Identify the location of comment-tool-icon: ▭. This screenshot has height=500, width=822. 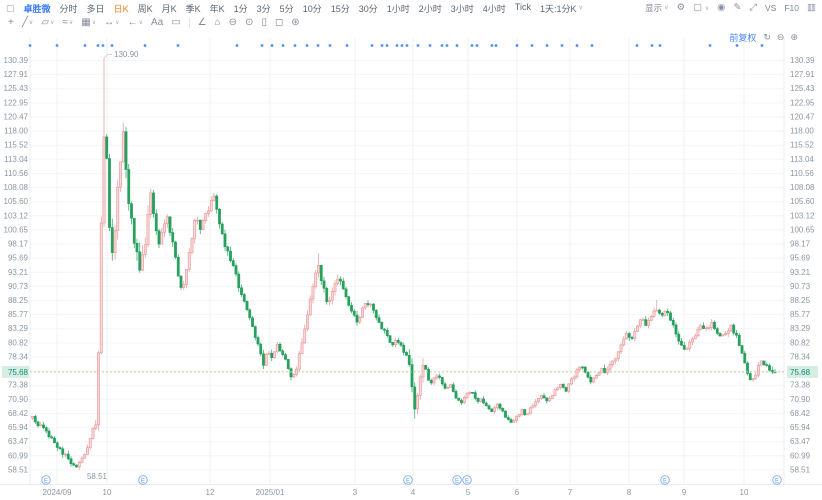
(176, 22).